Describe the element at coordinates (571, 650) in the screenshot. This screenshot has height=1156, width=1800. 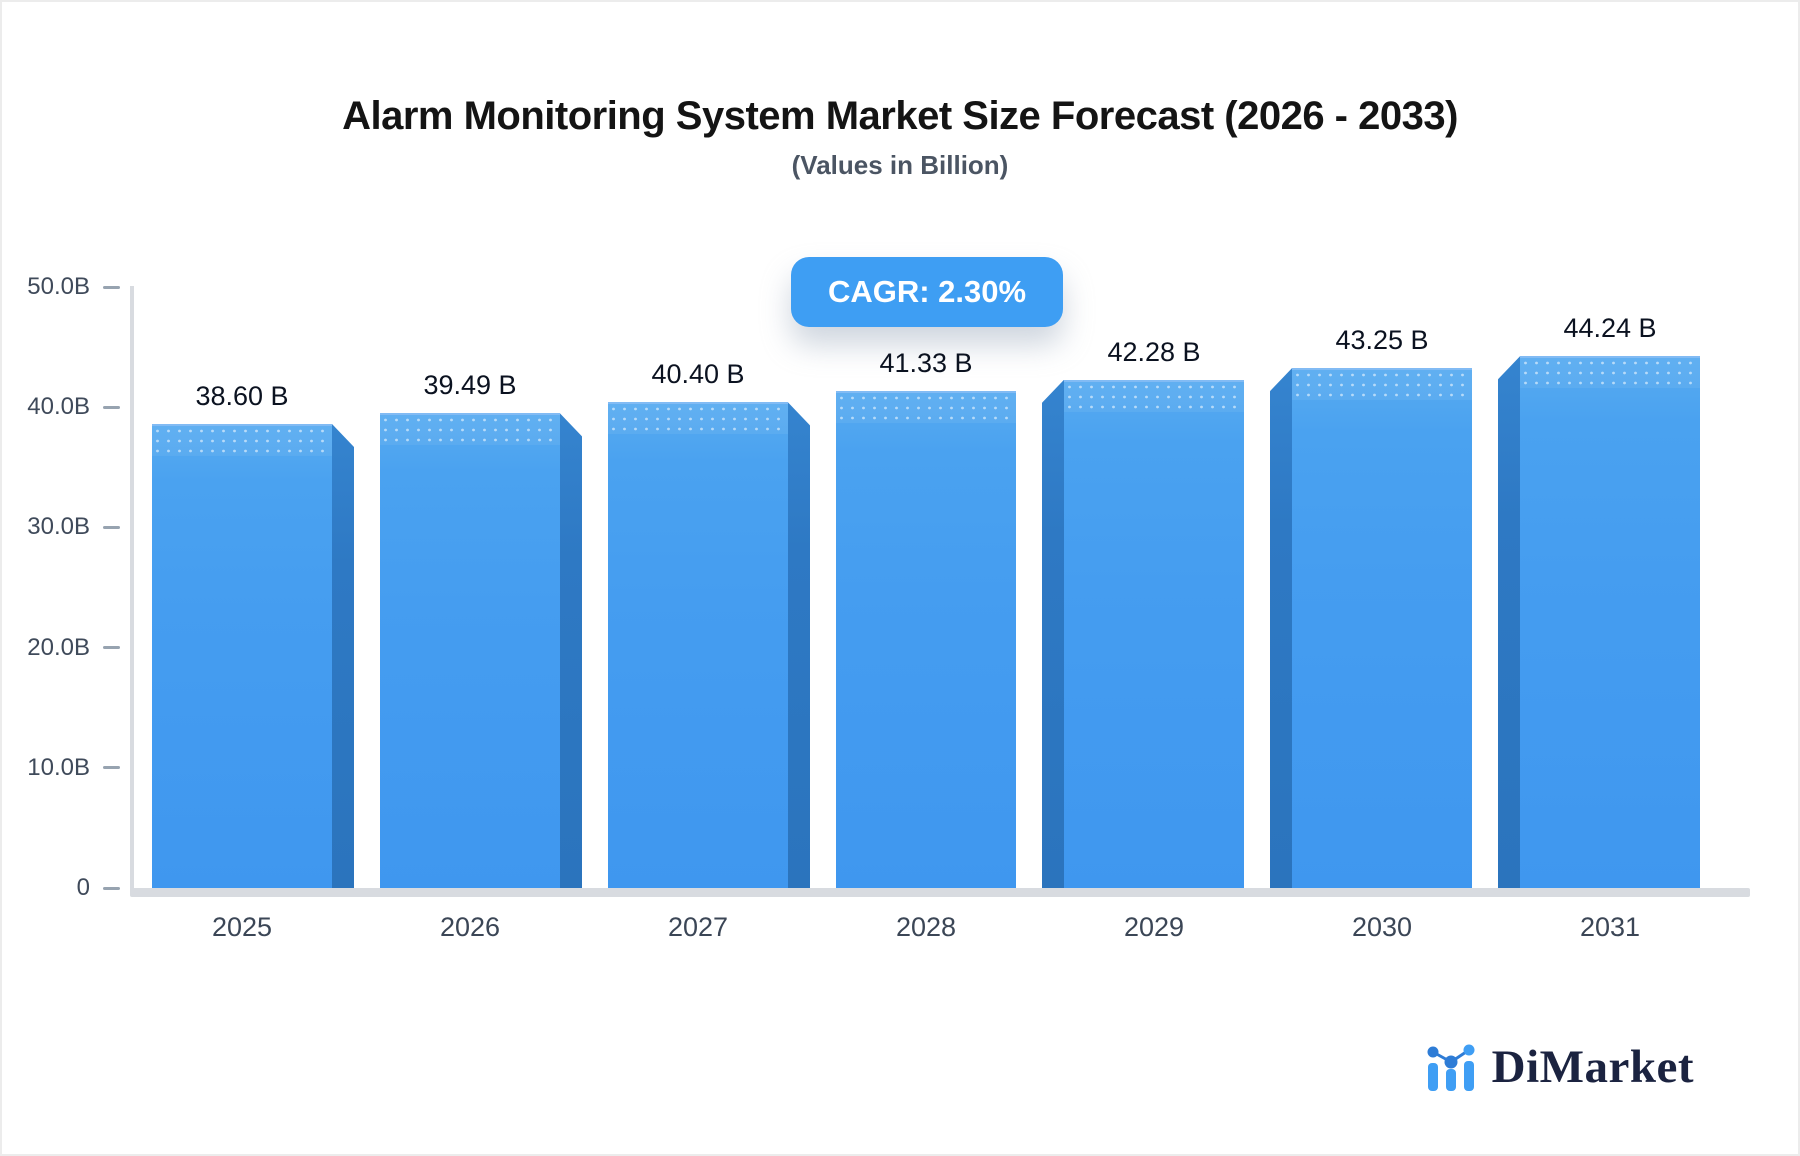
I see `bar-side-2026` at that location.